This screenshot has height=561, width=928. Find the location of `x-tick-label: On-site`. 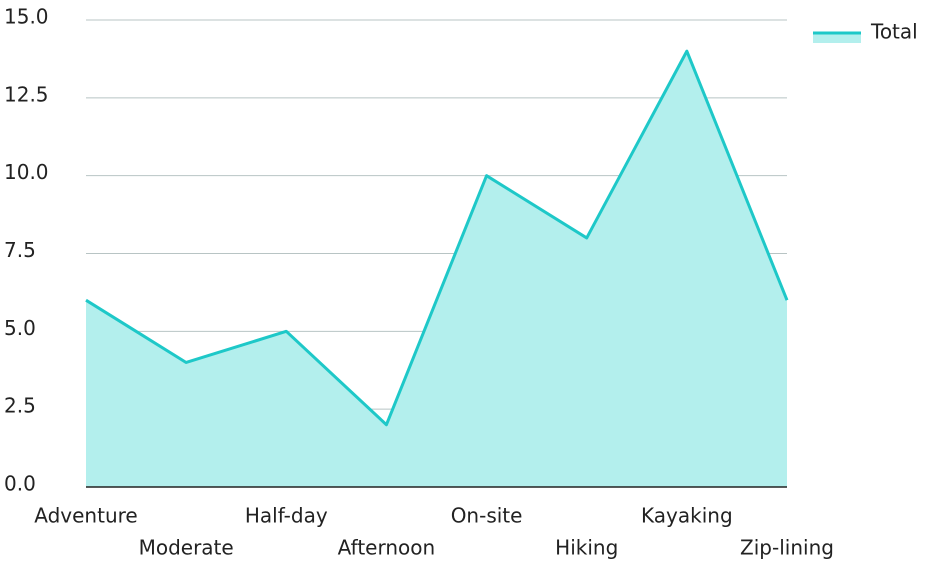

x-tick-label: On-site is located at coordinates (487, 516).